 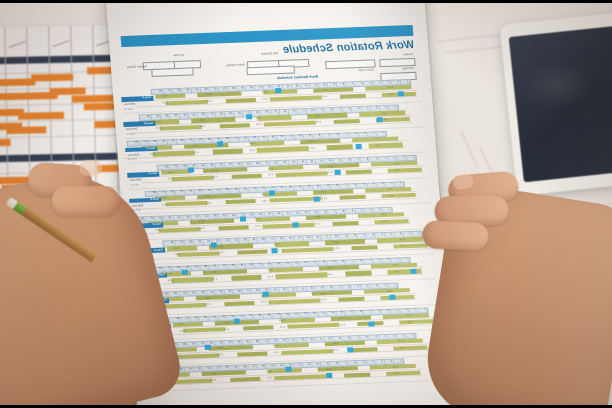 What do you see at coordinates (270, 70) in the screenshot?
I see `field-input-shift-c` at bounding box center [270, 70].